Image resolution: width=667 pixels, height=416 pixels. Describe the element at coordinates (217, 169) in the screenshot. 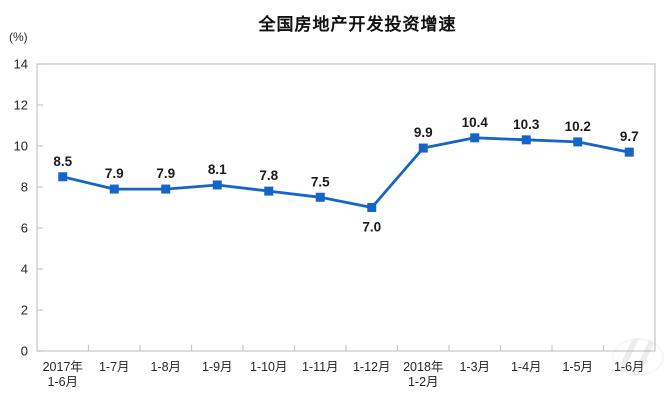

I see `svg-text: 8.1` at that location.